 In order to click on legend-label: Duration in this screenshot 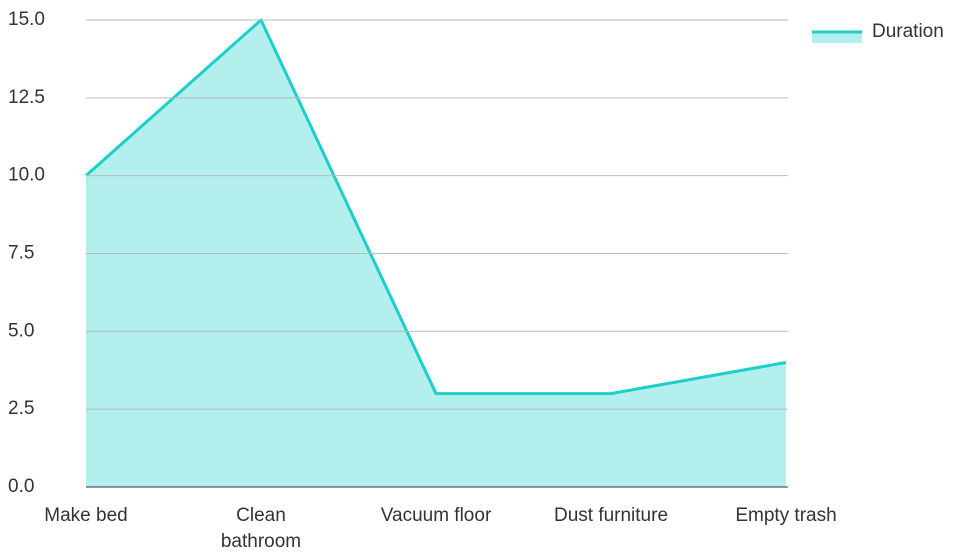, I will do `click(908, 31)`.